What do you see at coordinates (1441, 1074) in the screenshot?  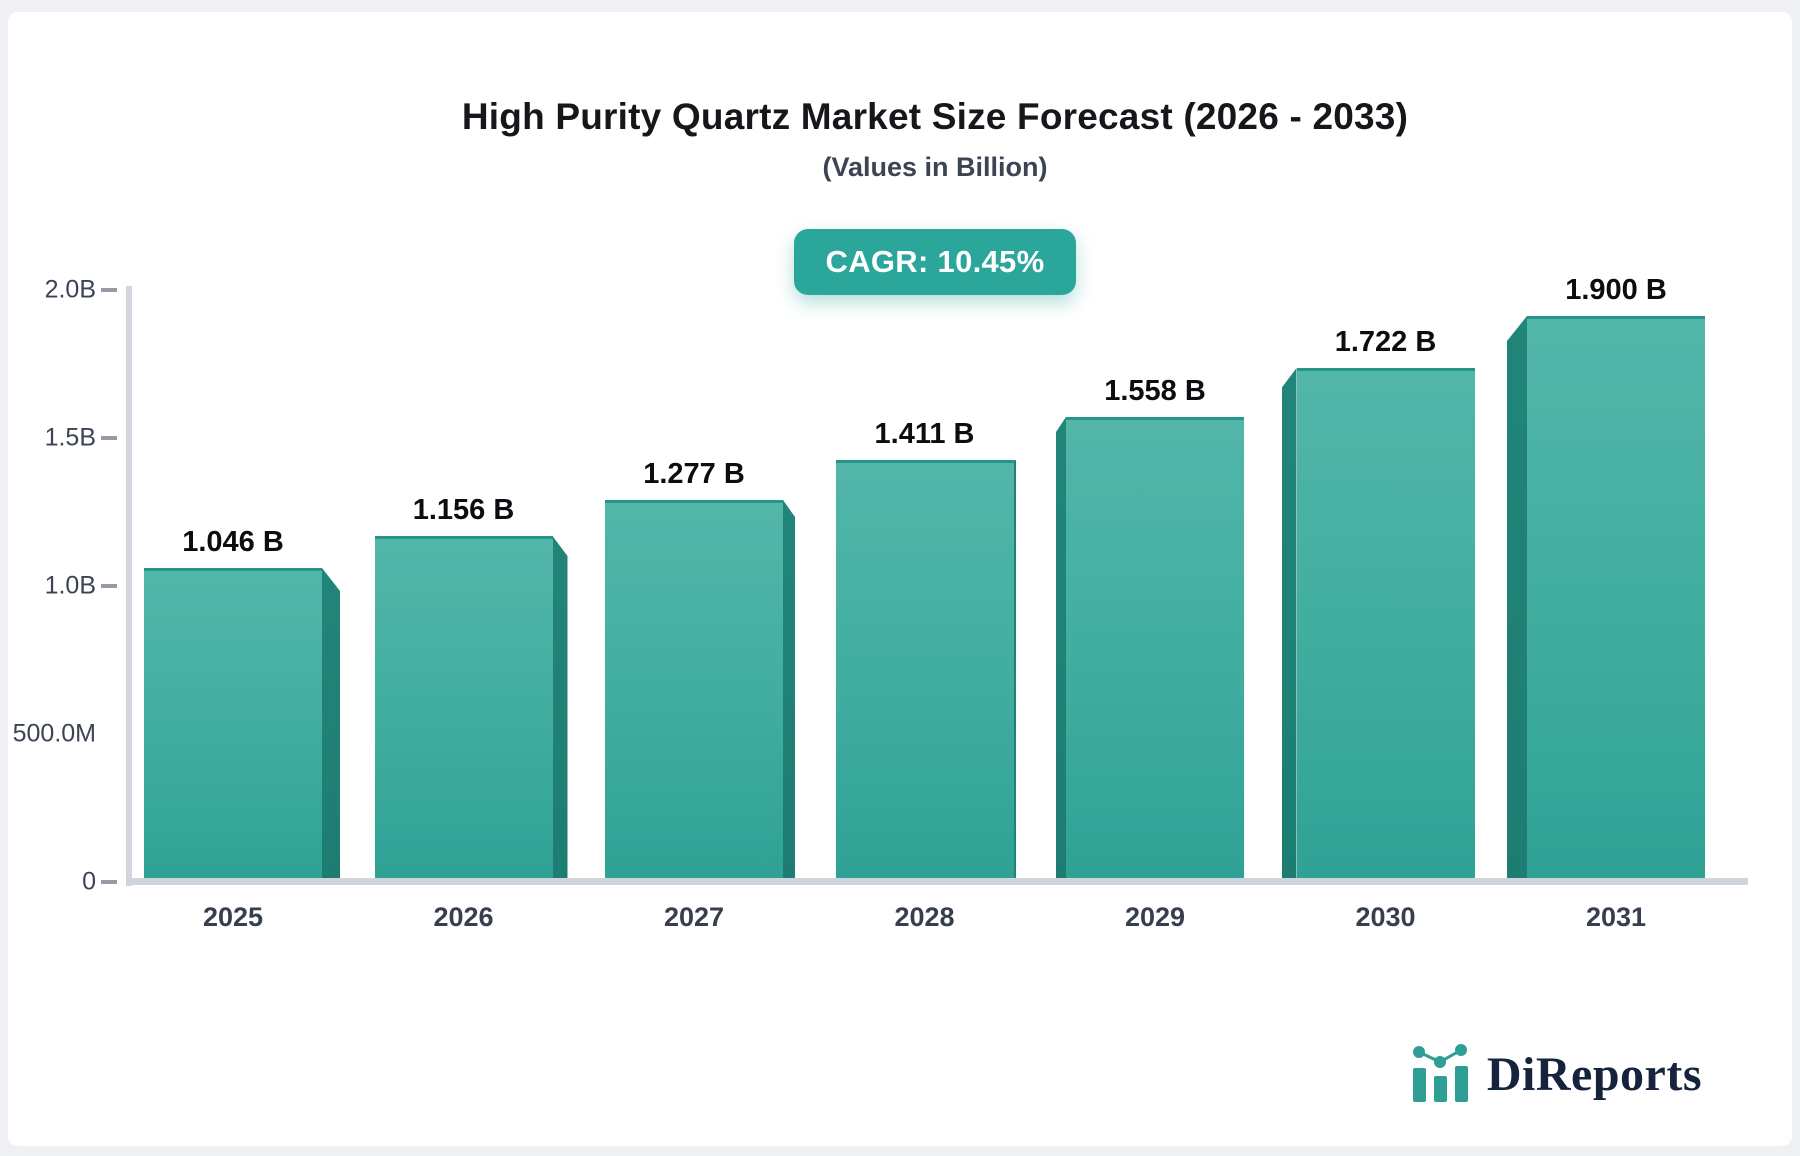 I see `direports-logo-icon` at bounding box center [1441, 1074].